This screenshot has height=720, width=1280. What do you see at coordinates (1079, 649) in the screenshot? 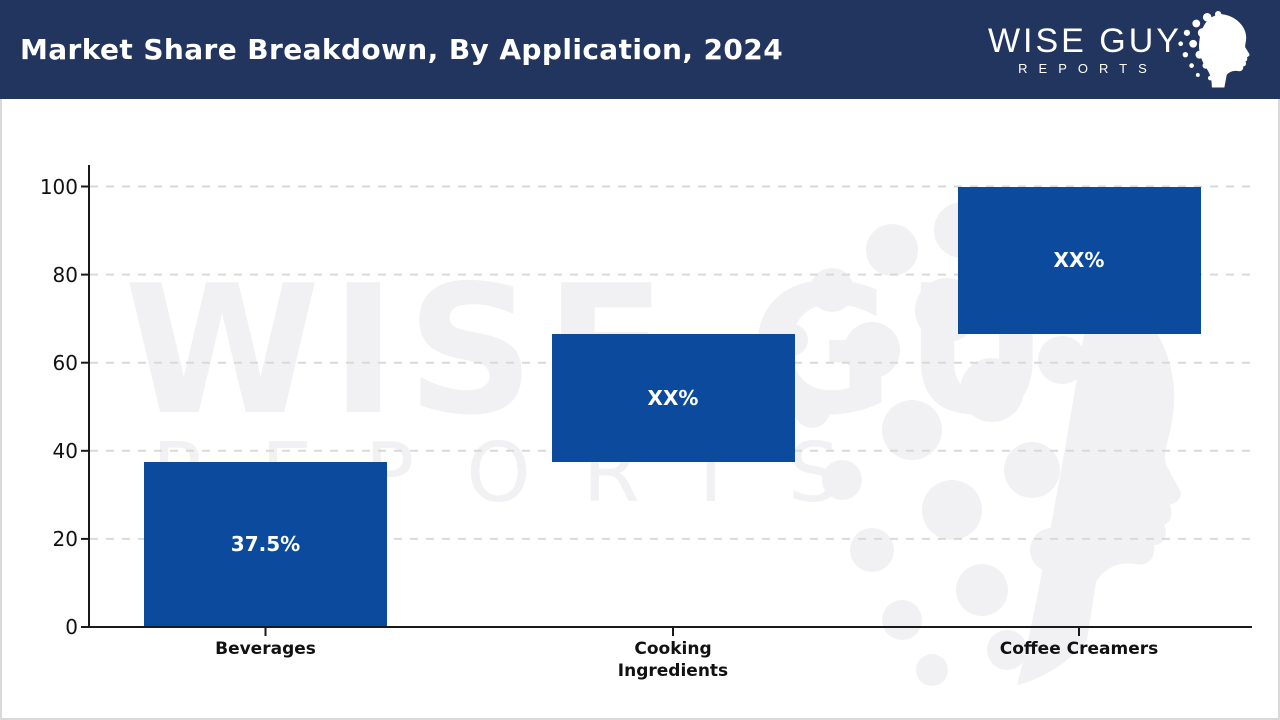
I see `x-tick-label-coffee-creamers: Coffee Creamers` at bounding box center [1079, 649].